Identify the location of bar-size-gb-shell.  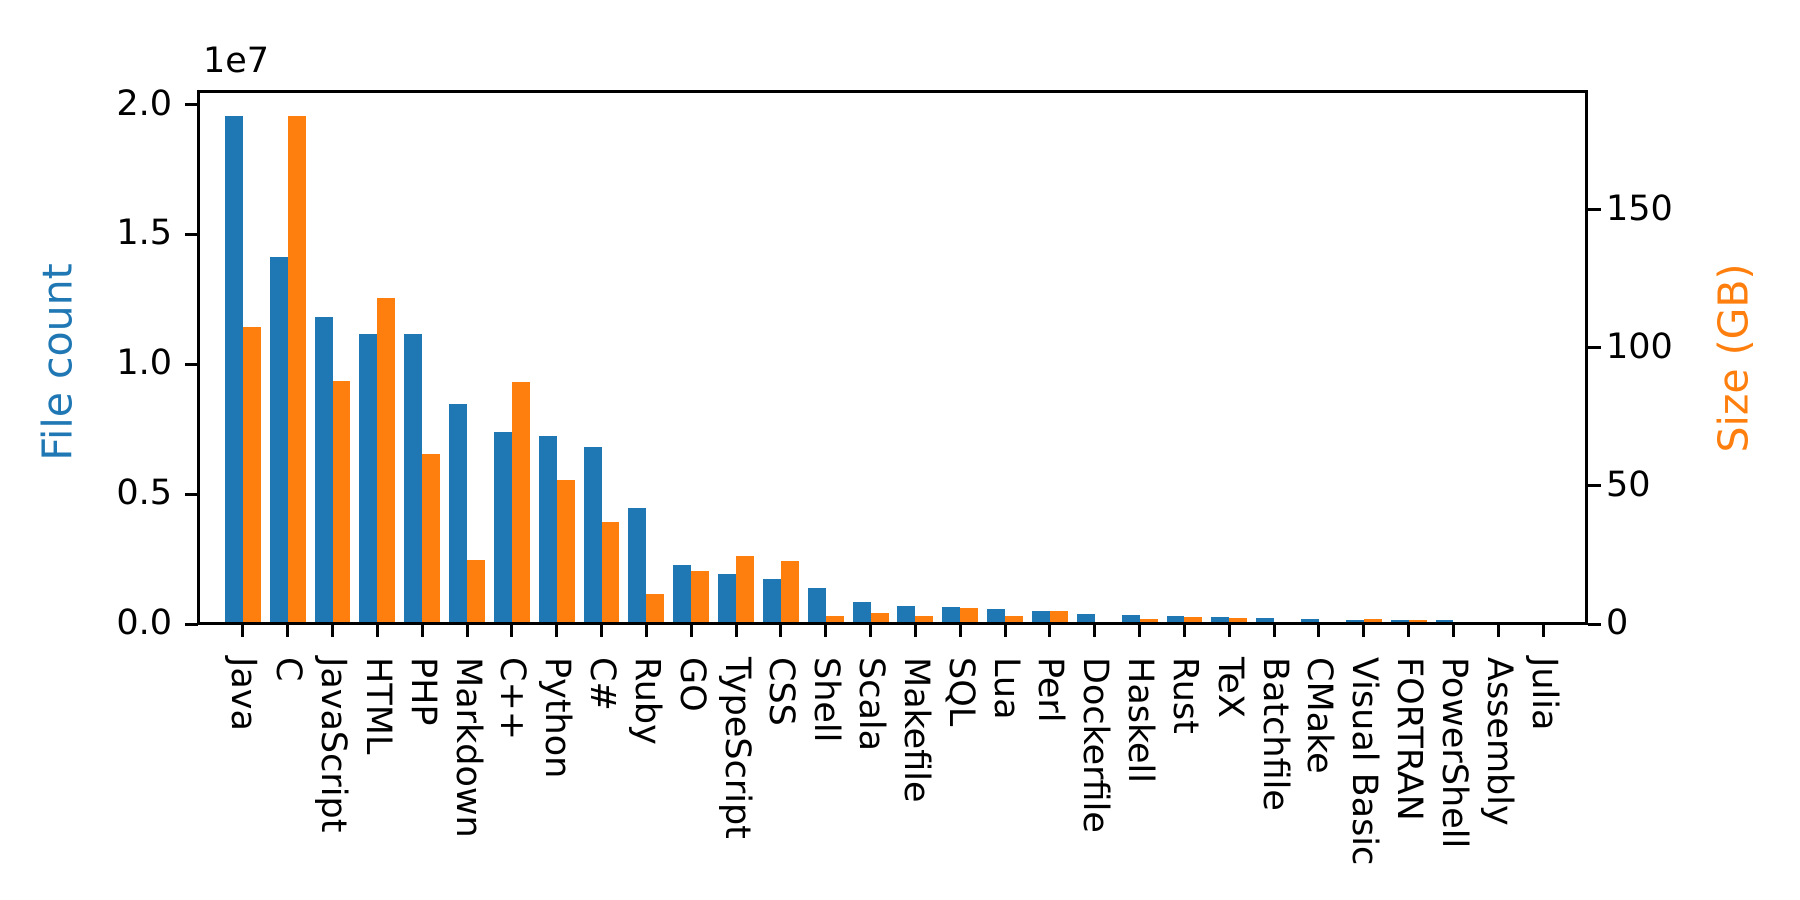
(834, 619).